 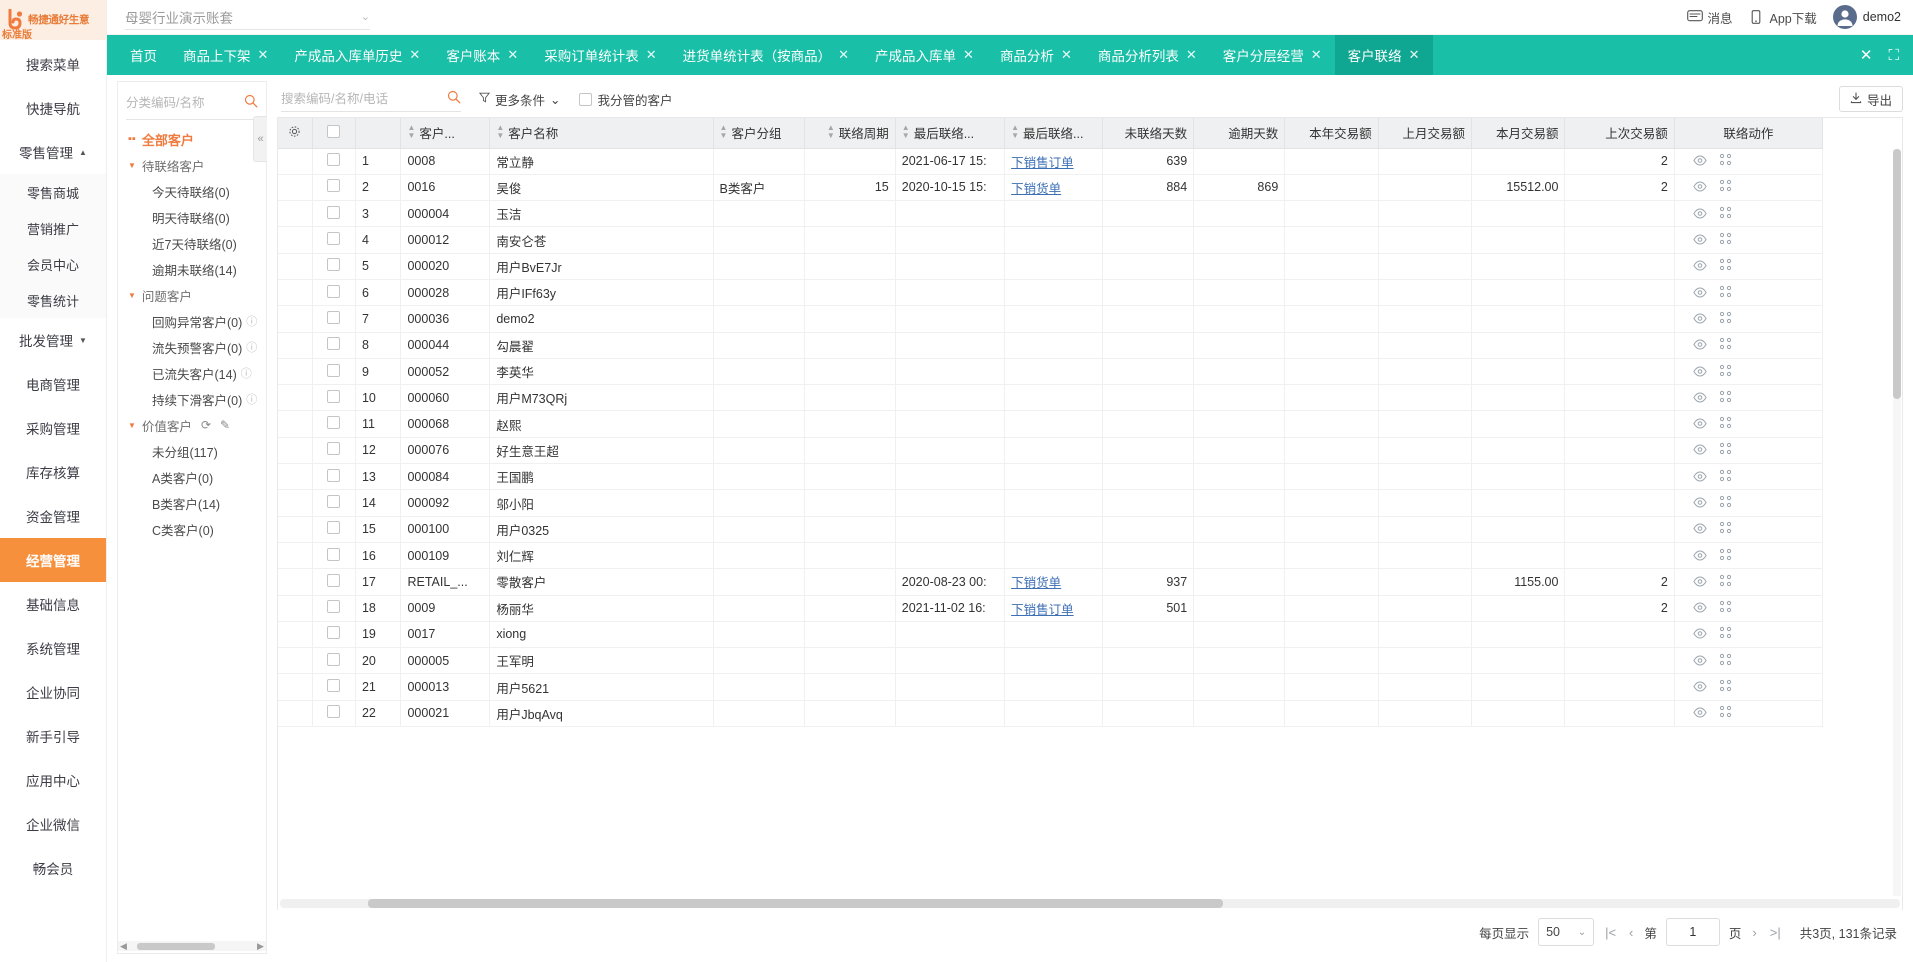 What do you see at coordinates (1566, 932) in the screenshot?
I see `page-size-select: 50 ⌄` at bounding box center [1566, 932].